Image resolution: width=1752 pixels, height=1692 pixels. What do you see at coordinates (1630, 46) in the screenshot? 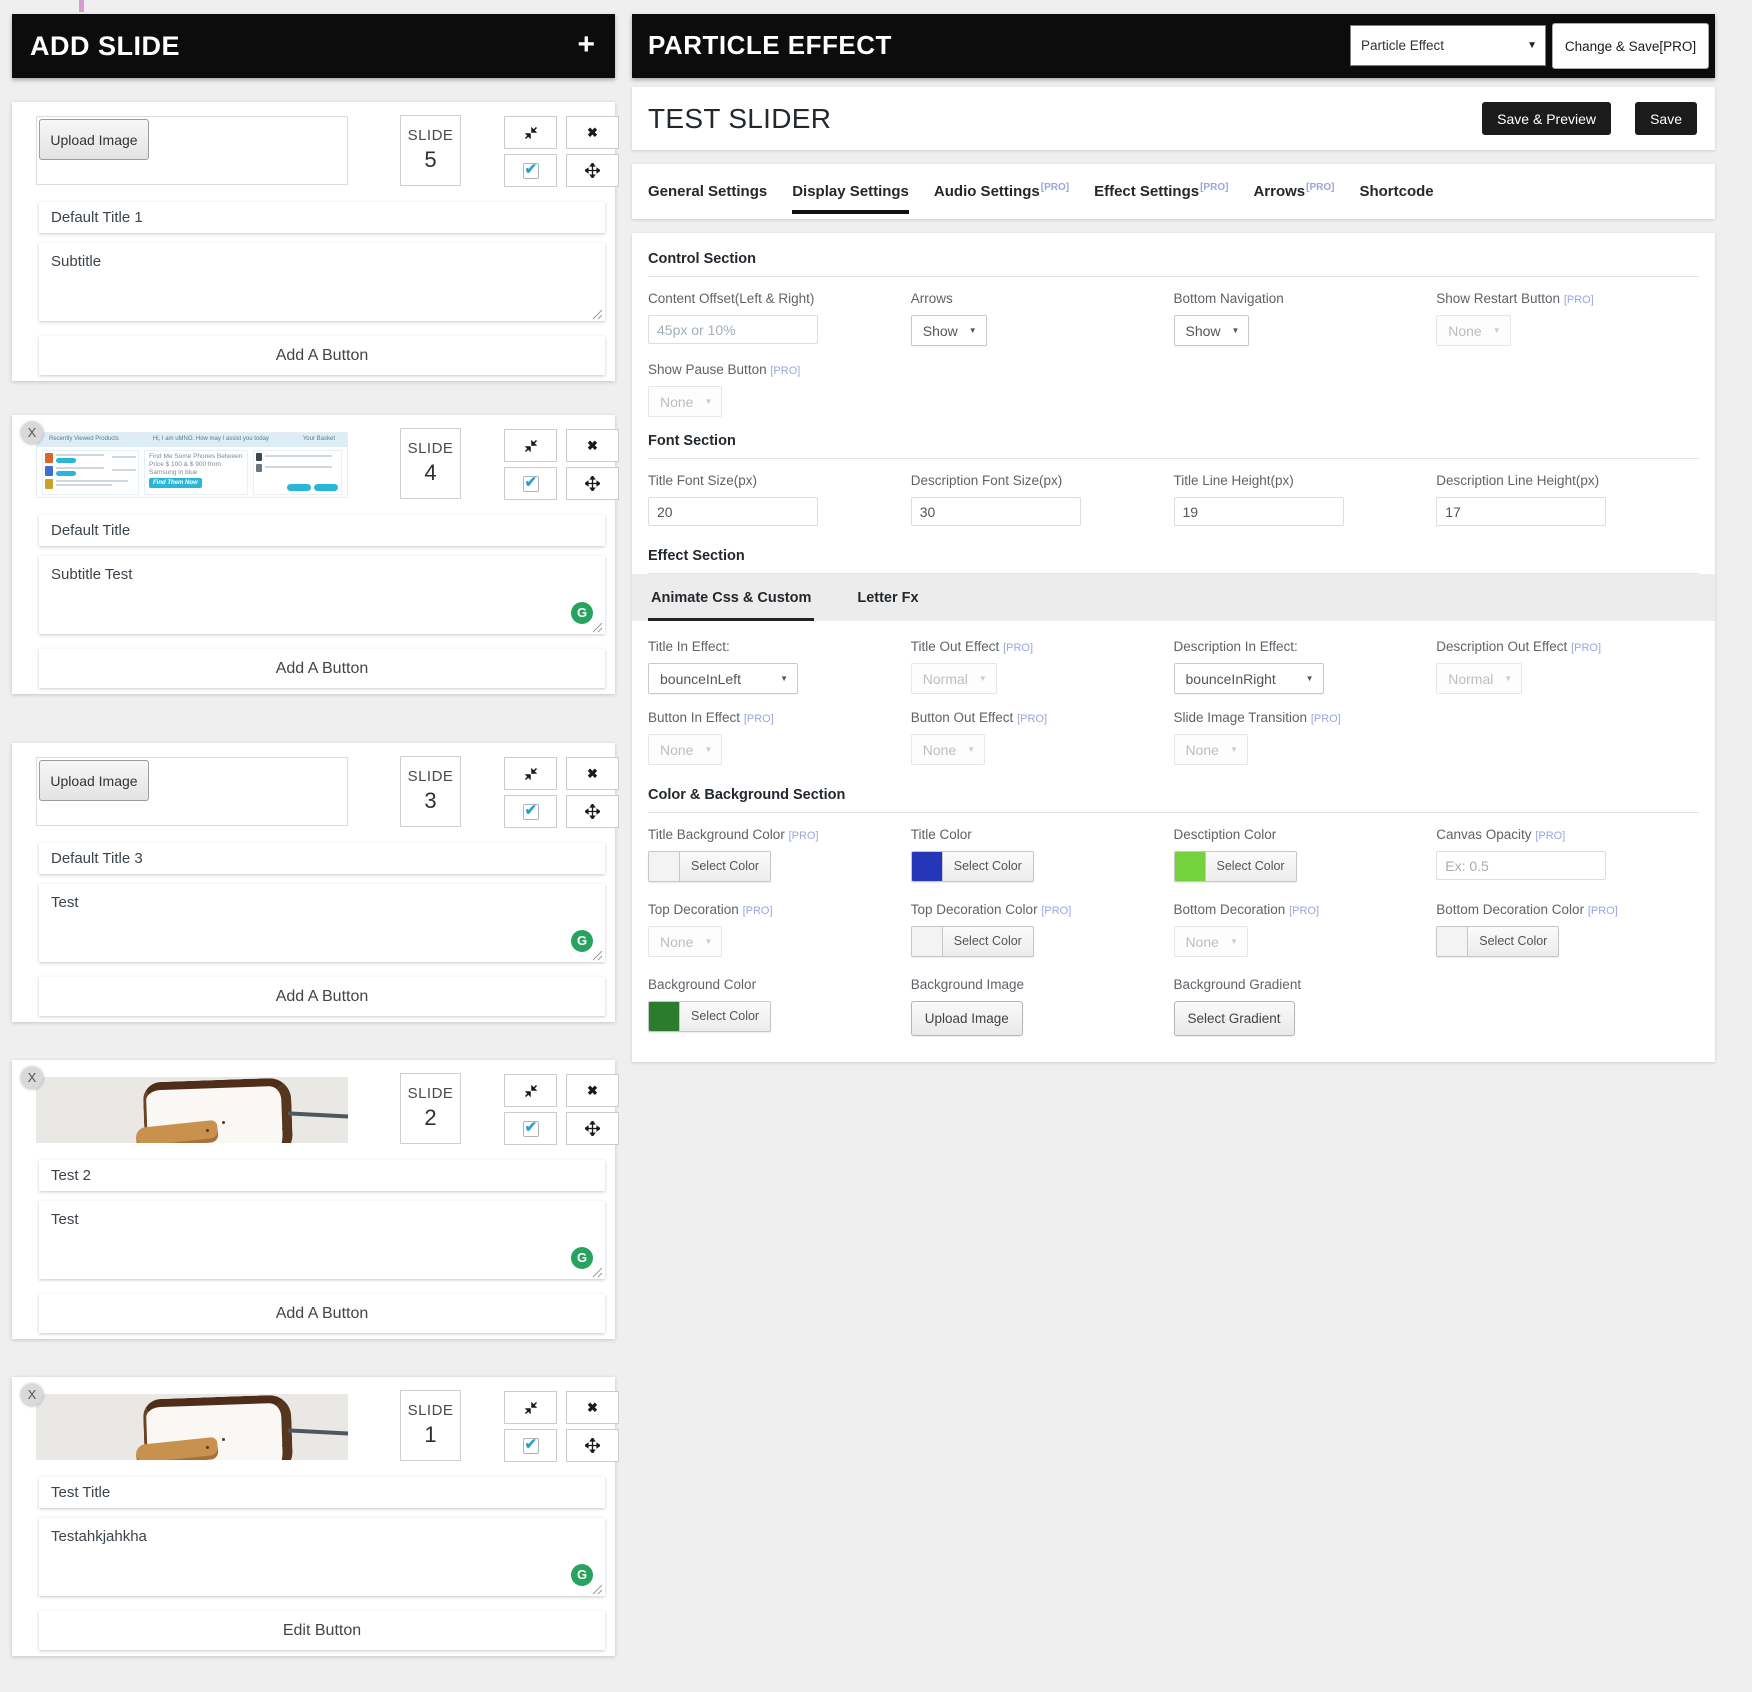
I see `change-save-button: Change & Save[PRO]` at bounding box center [1630, 46].